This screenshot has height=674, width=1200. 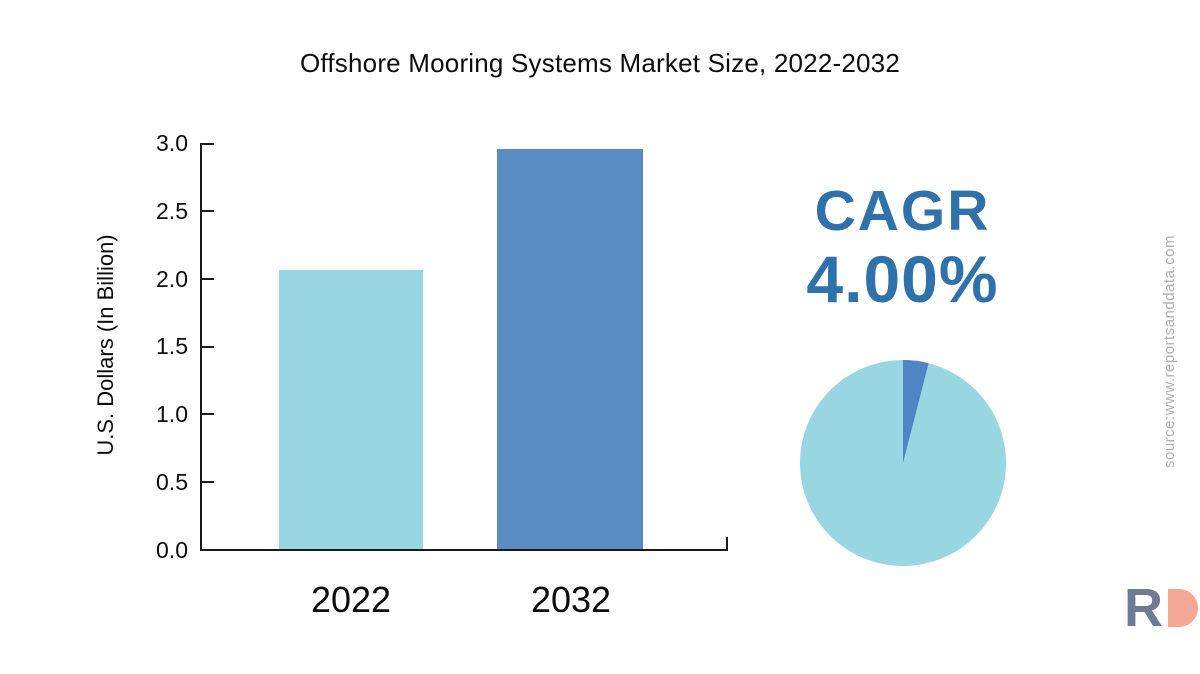 I want to click on x-category-label-2022: 2022, so click(x=351, y=599).